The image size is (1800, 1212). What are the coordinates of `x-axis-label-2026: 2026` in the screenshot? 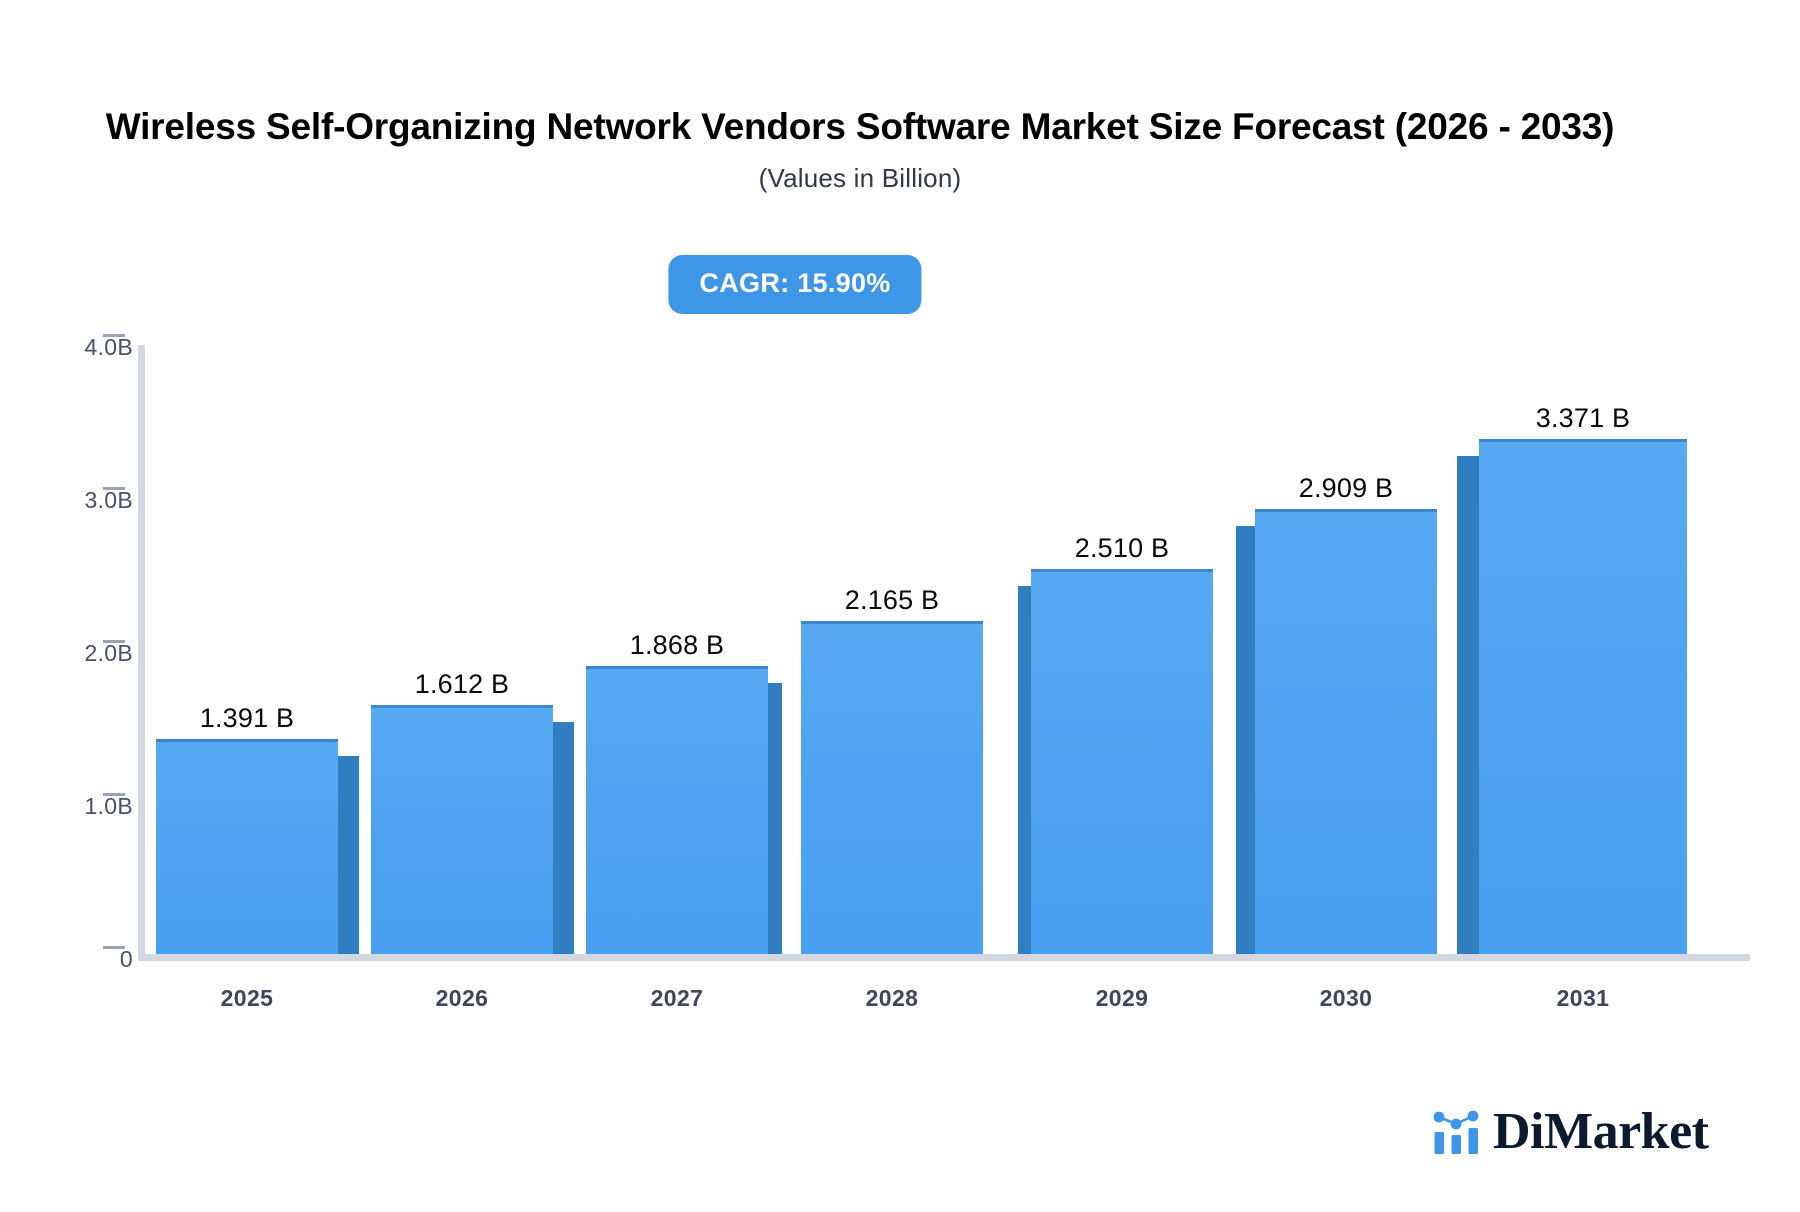 It's located at (462, 998).